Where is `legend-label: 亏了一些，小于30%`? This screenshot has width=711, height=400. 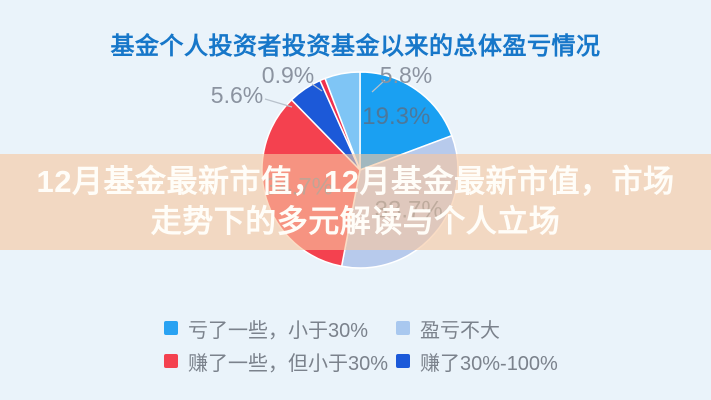
legend-label: 亏了一些，小于30% is located at coordinates (278, 330).